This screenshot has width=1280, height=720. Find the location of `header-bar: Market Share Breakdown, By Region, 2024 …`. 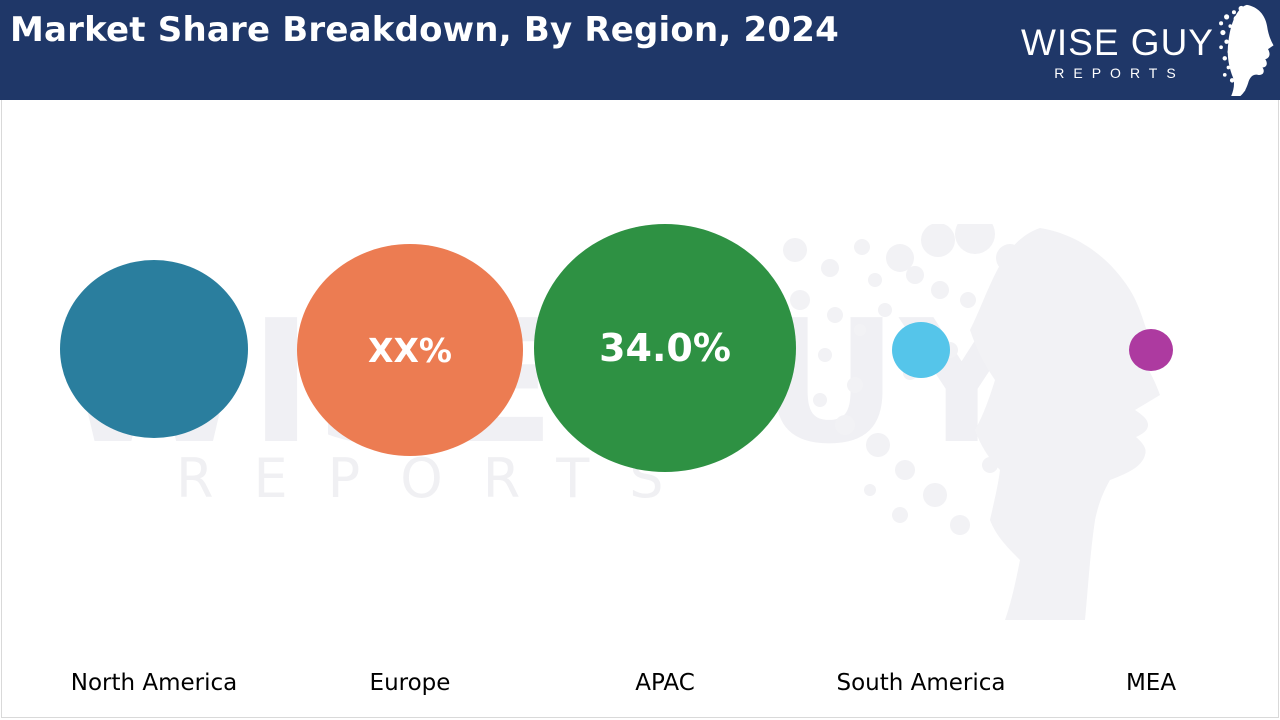

header-bar: Market Share Breakdown, By Region, 2024 … is located at coordinates (640, 50).